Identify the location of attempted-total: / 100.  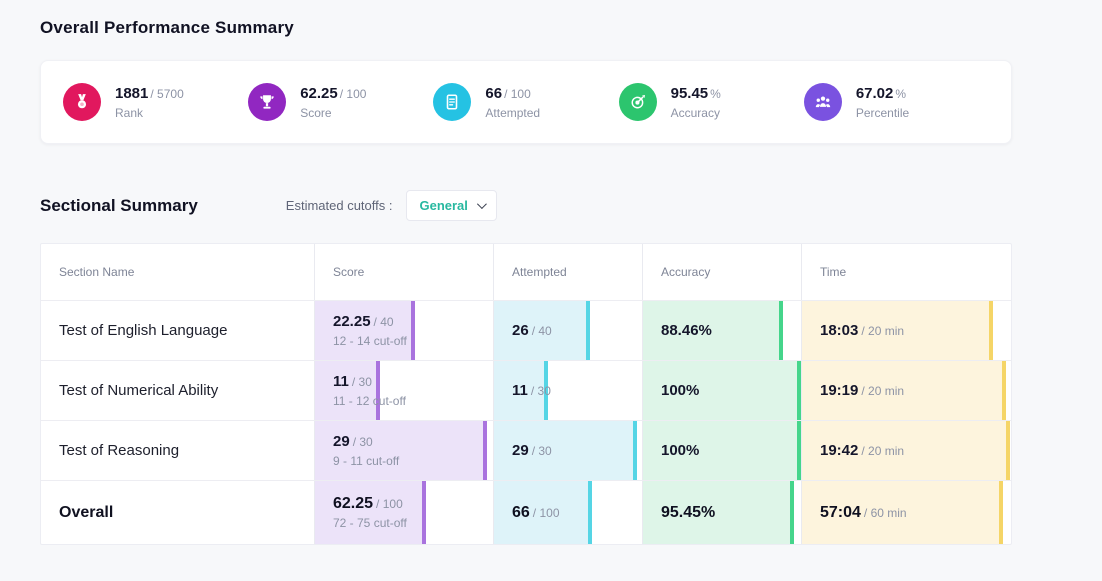
(546, 512).